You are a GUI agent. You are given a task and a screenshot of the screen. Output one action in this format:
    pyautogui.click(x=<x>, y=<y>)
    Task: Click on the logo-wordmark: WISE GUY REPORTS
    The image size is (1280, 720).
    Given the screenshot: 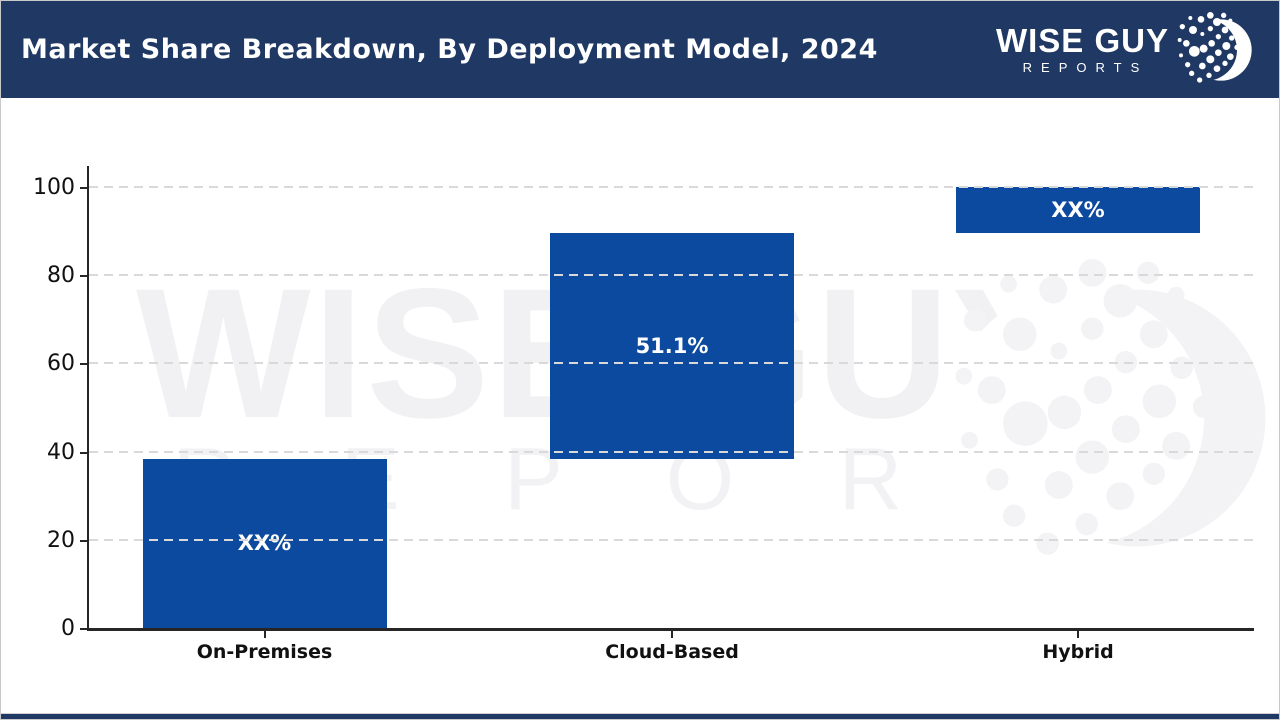 What is the action you would take?
    pyautogui.click(x=1082, y=48)
    